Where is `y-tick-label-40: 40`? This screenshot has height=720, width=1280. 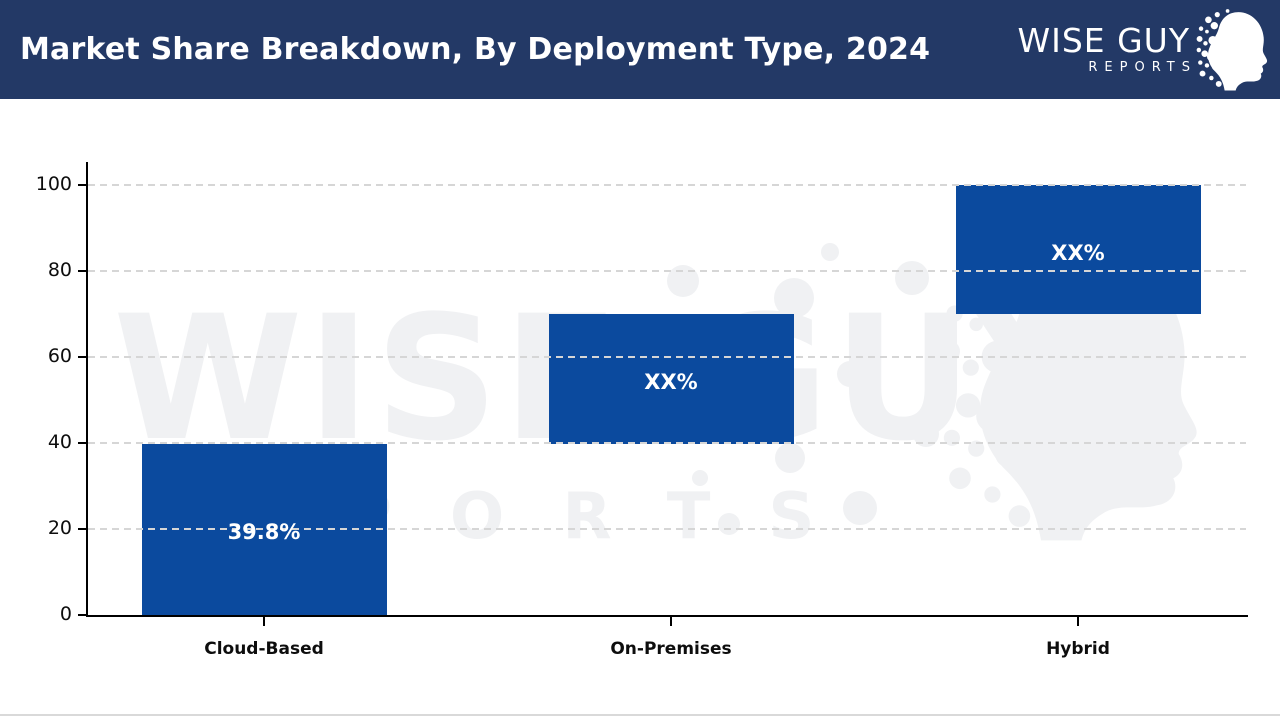 y-tick-label-40: 40 is located at coordinates (59, 442).